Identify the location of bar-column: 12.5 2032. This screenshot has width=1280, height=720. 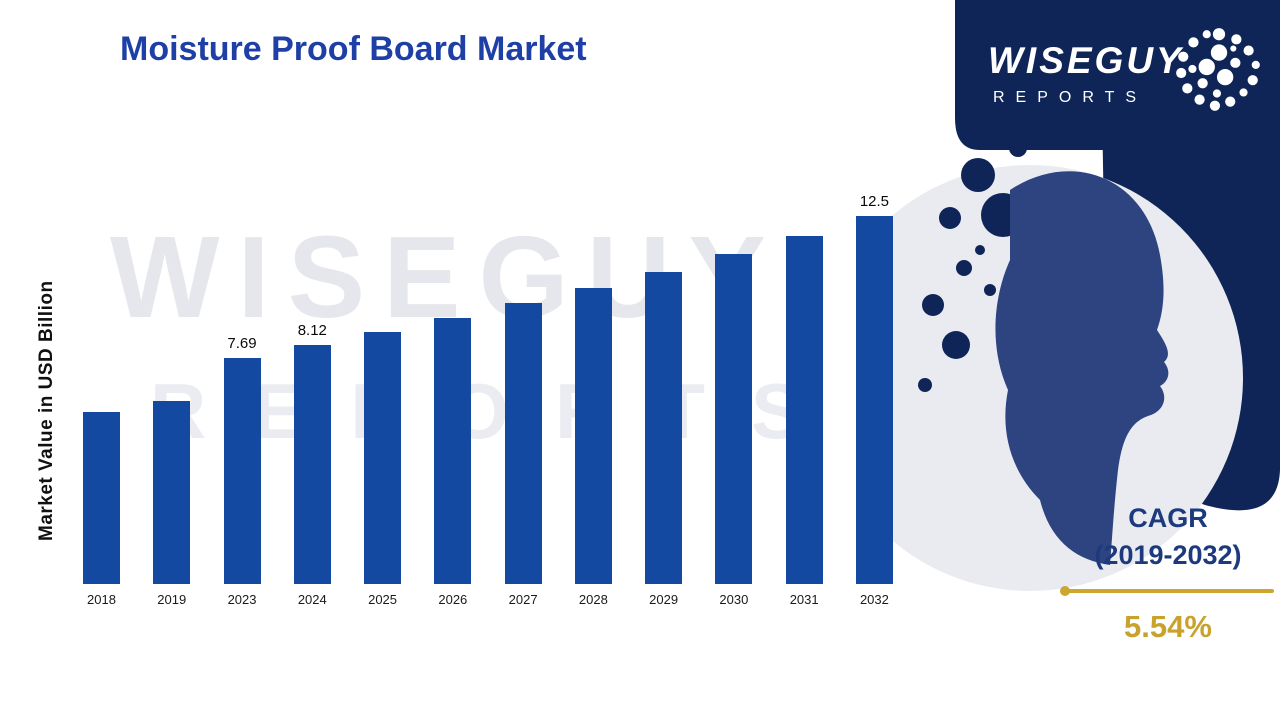
(874, 400).